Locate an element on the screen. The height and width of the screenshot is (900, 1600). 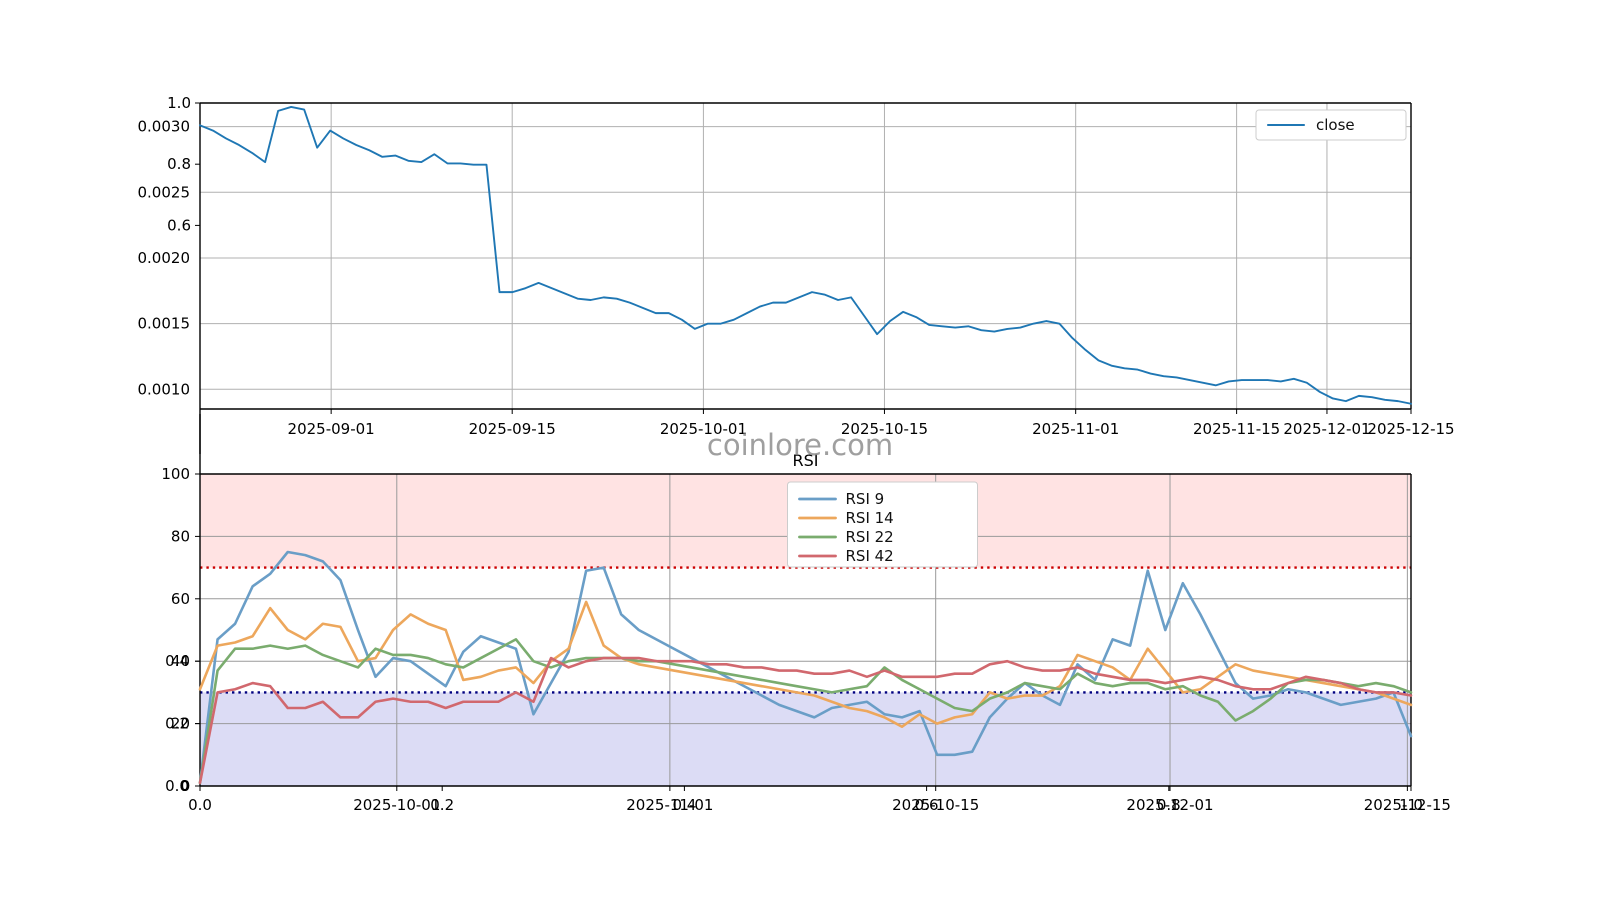
rsi-legend-label-2: RSI 22 is located at coordinates (870, 537).